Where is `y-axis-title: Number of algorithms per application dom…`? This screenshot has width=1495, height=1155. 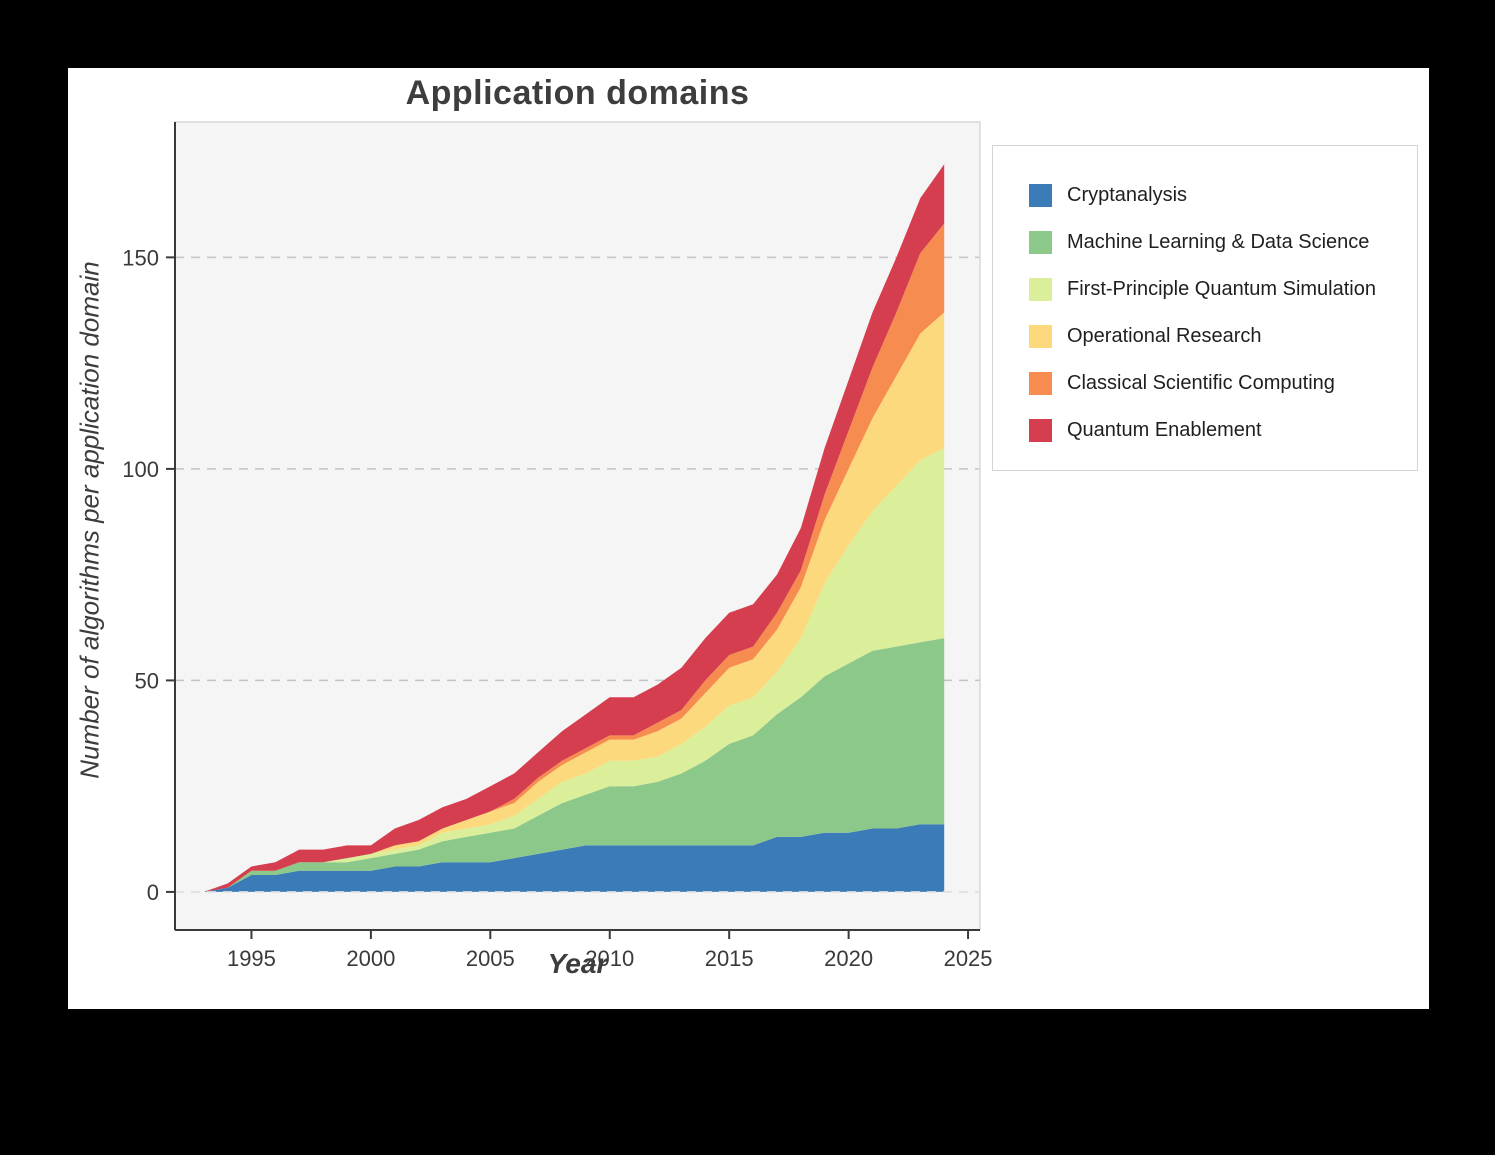 y-axis-title: Number of algorithms per application dom… is located at coordinates (89, 520).